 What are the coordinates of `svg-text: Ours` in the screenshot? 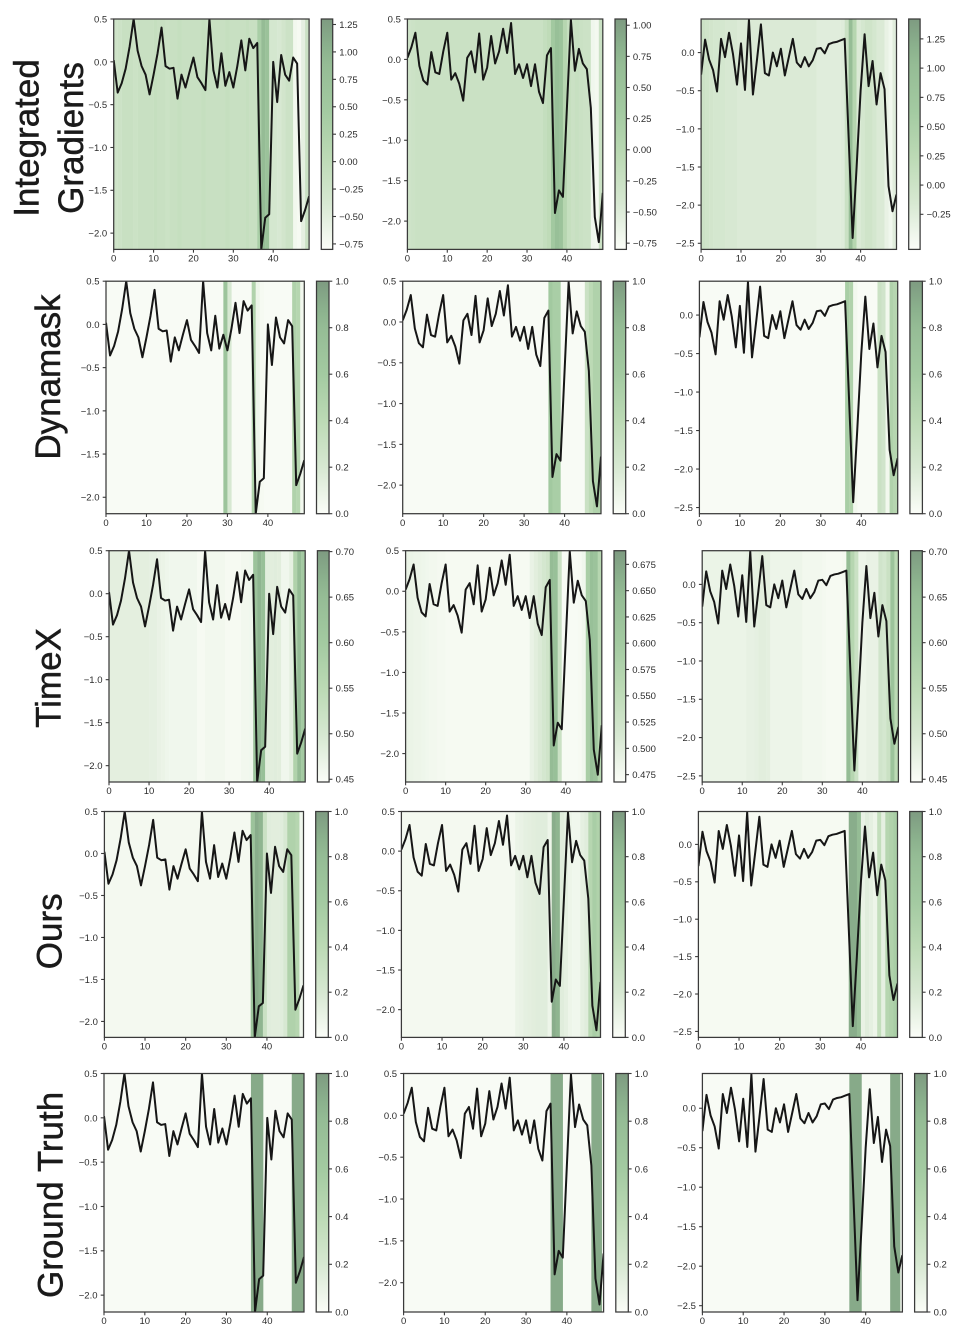 It's located at (49, 931).